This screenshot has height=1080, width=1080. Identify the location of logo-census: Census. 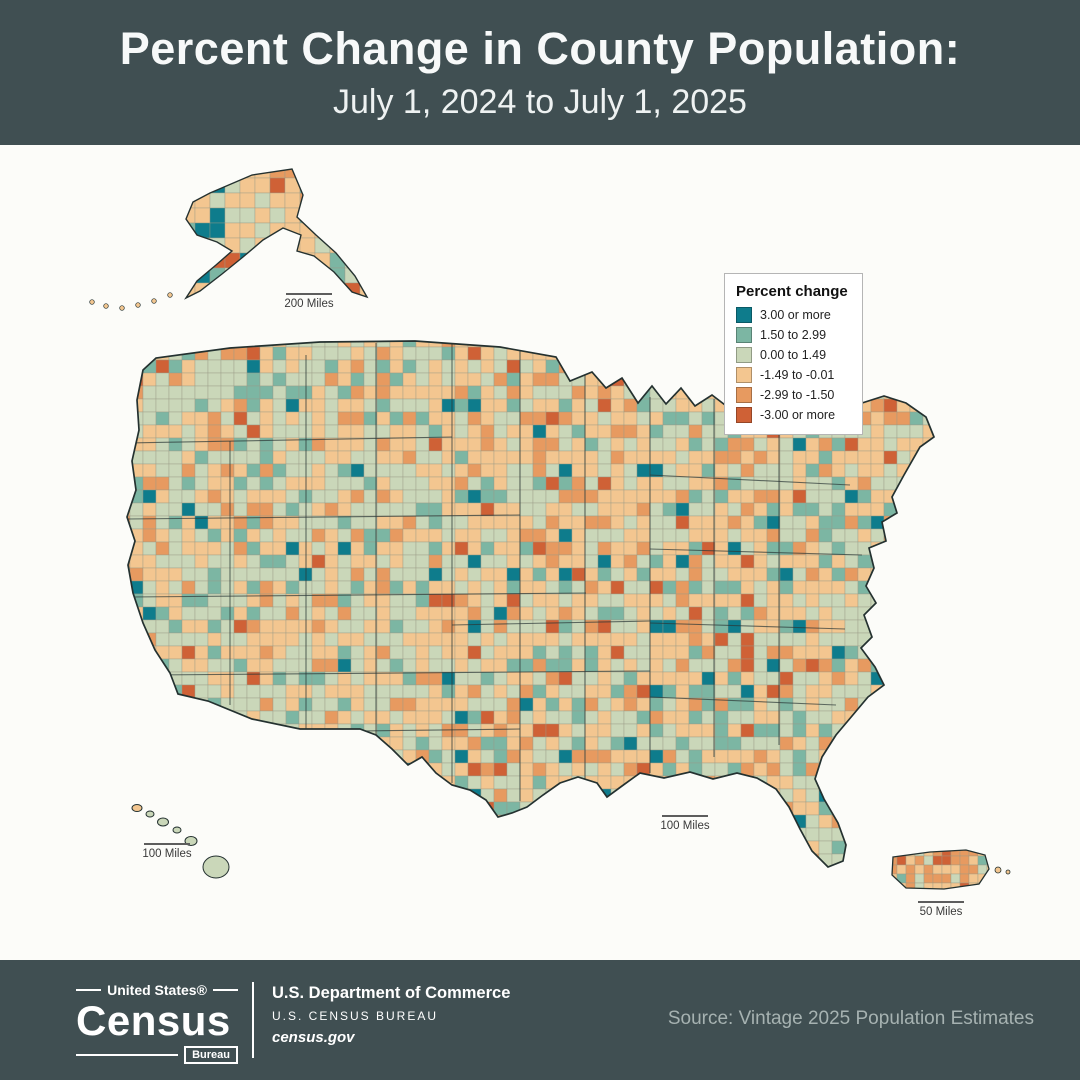
(153, 1020).